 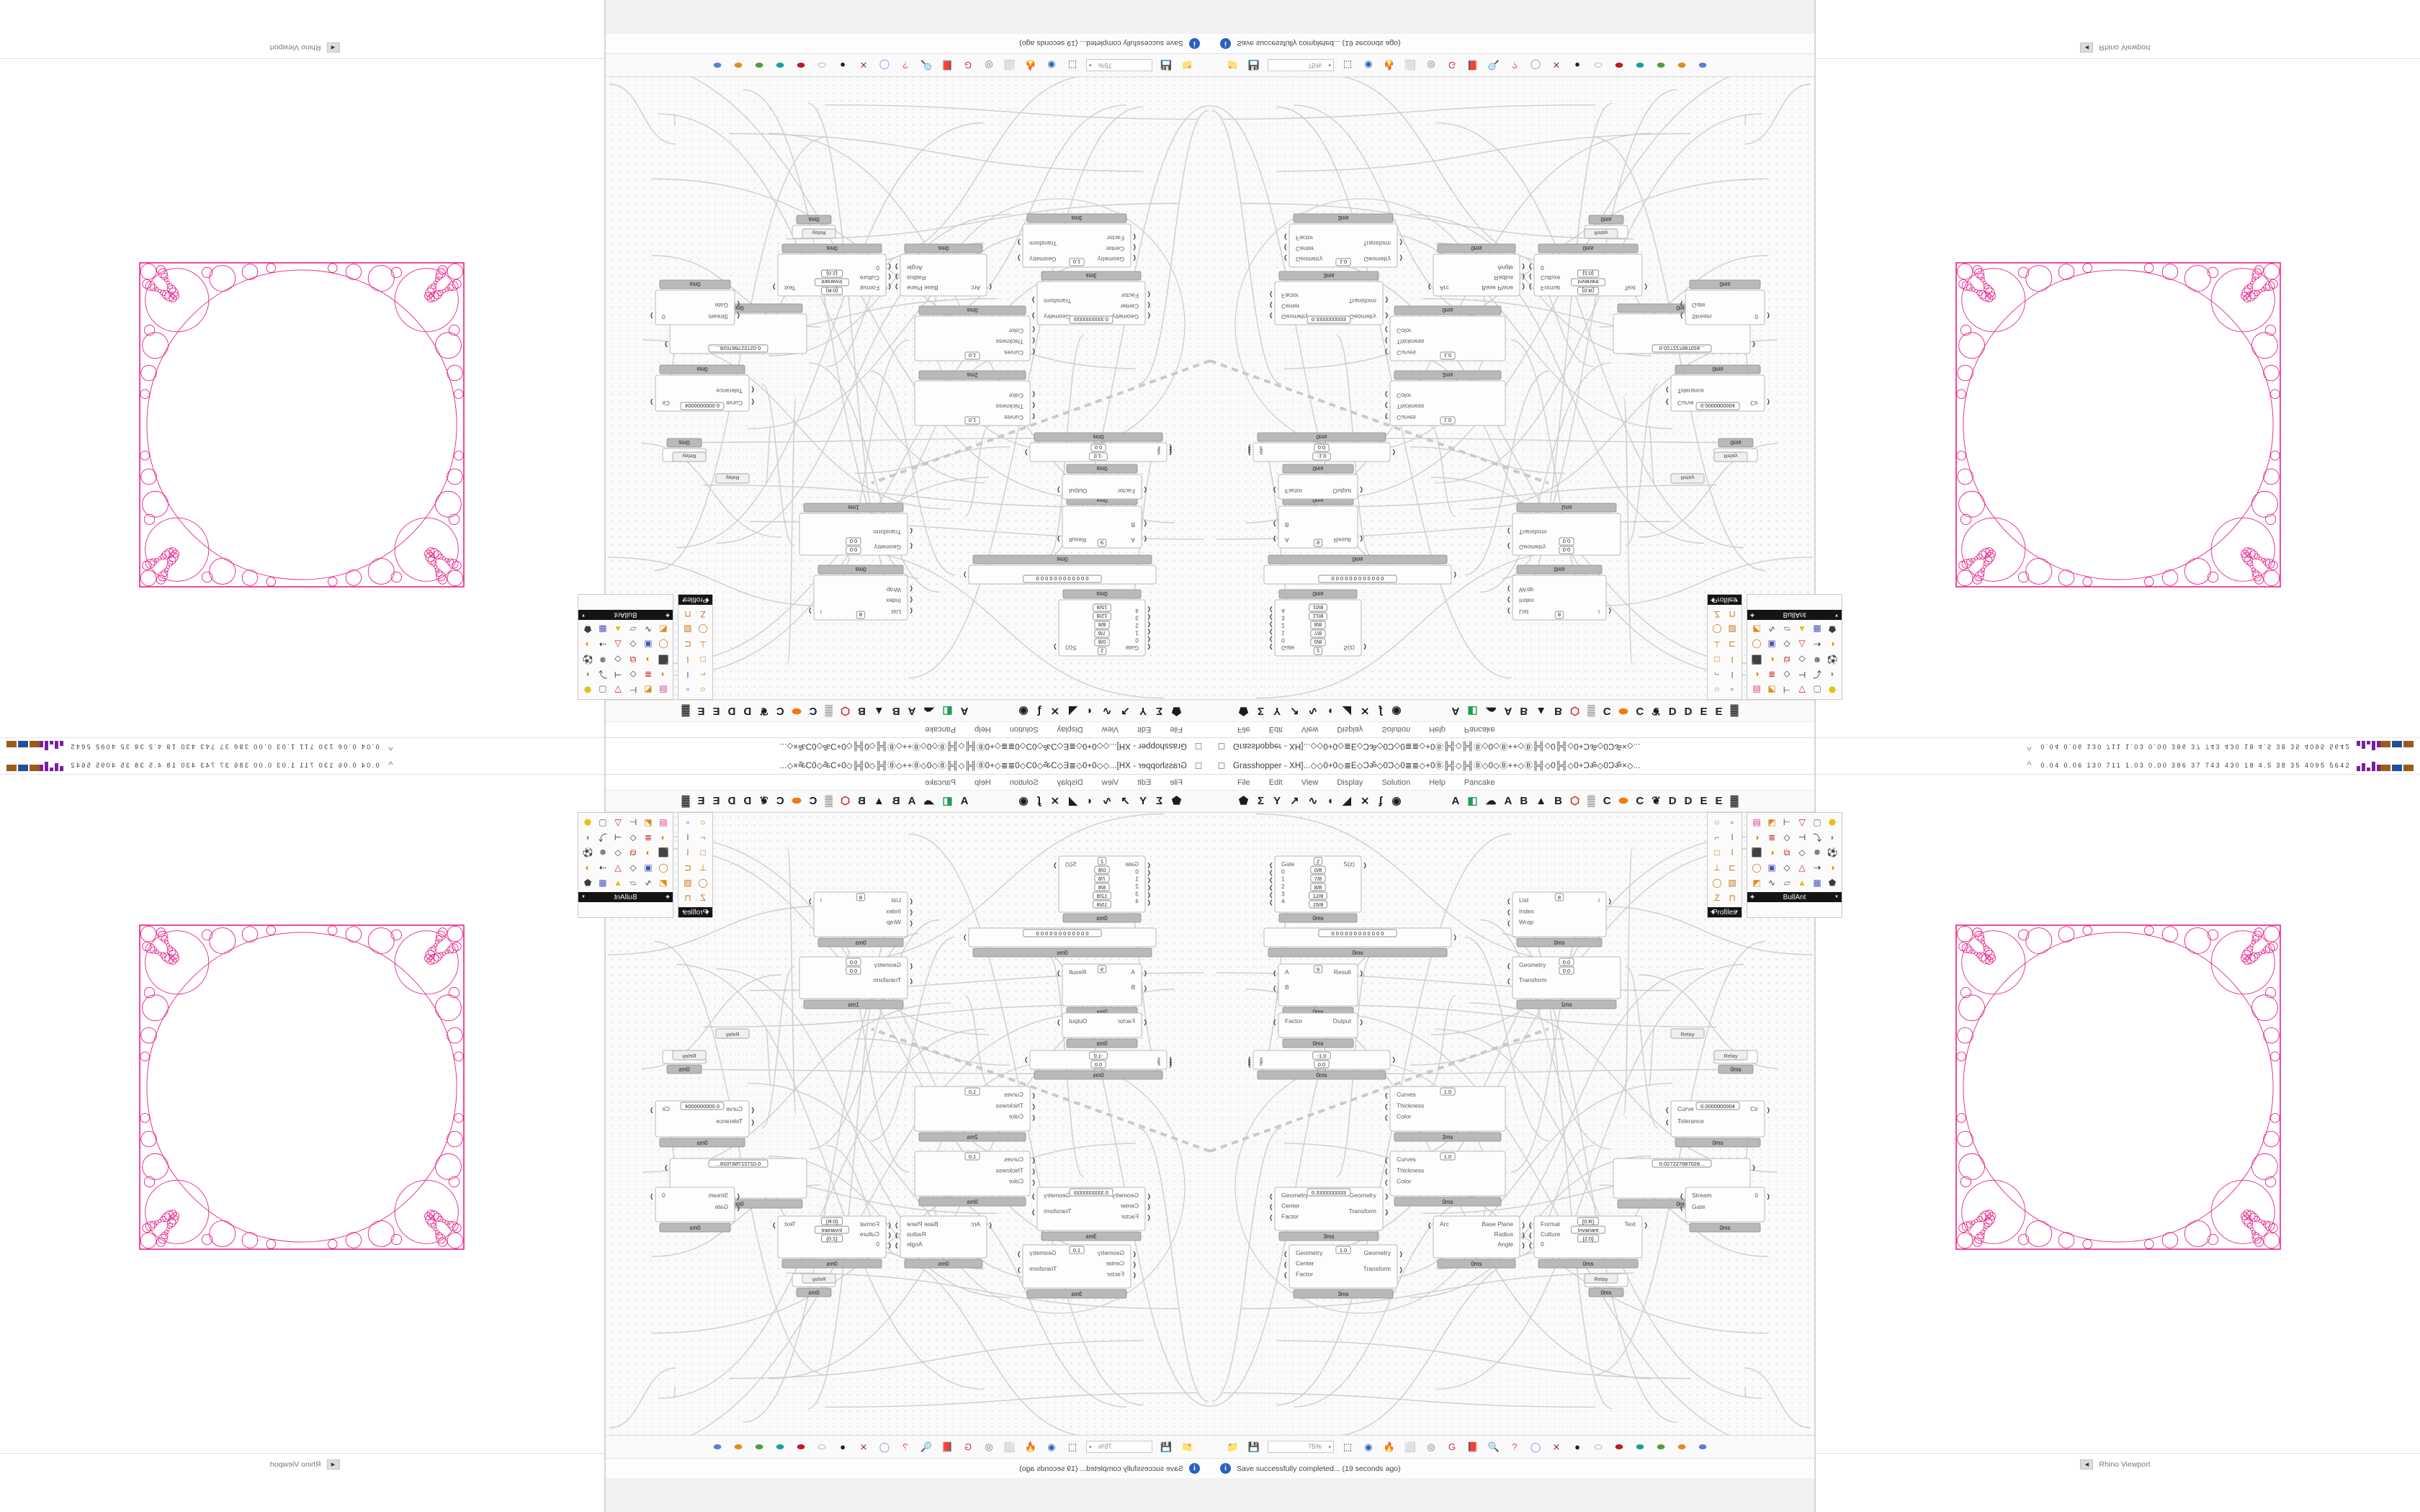 I want to click on bullant-pour2-icon: ◑, so click(x=648, y=852).